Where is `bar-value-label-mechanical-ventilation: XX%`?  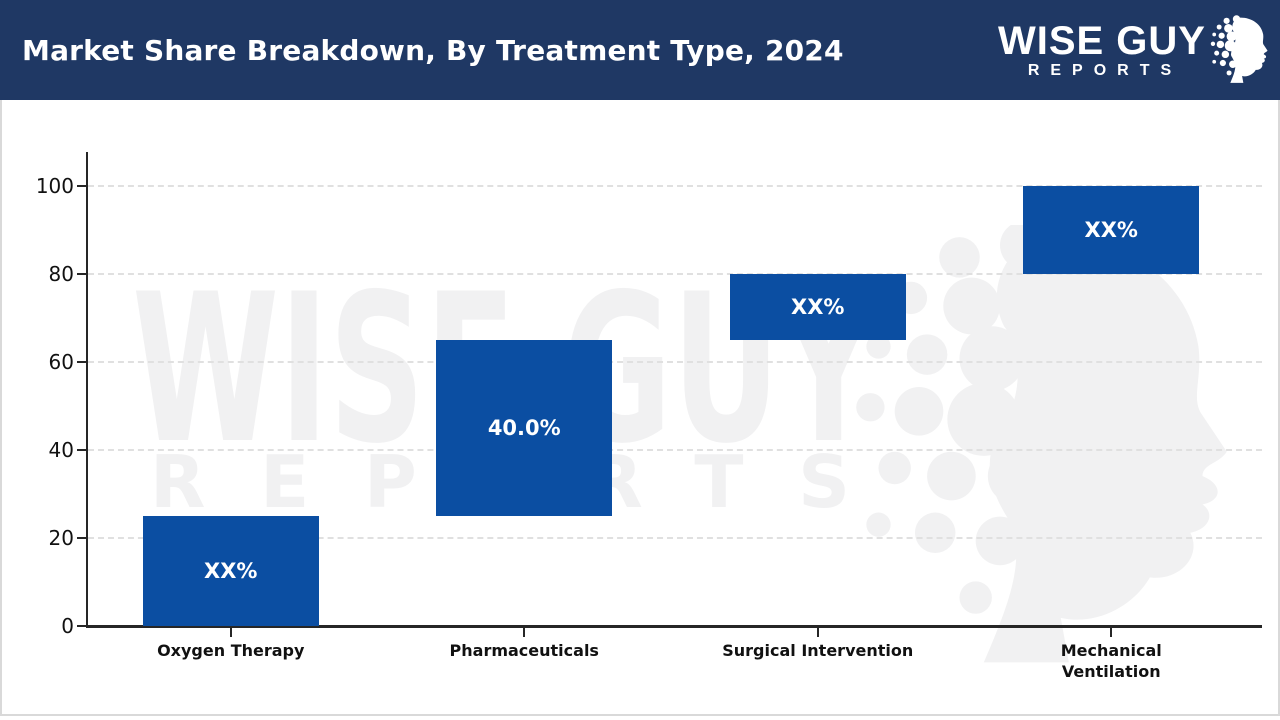
bar-value-label-mechanical-ventilation: XX% is located at coordinates (1111, 230).